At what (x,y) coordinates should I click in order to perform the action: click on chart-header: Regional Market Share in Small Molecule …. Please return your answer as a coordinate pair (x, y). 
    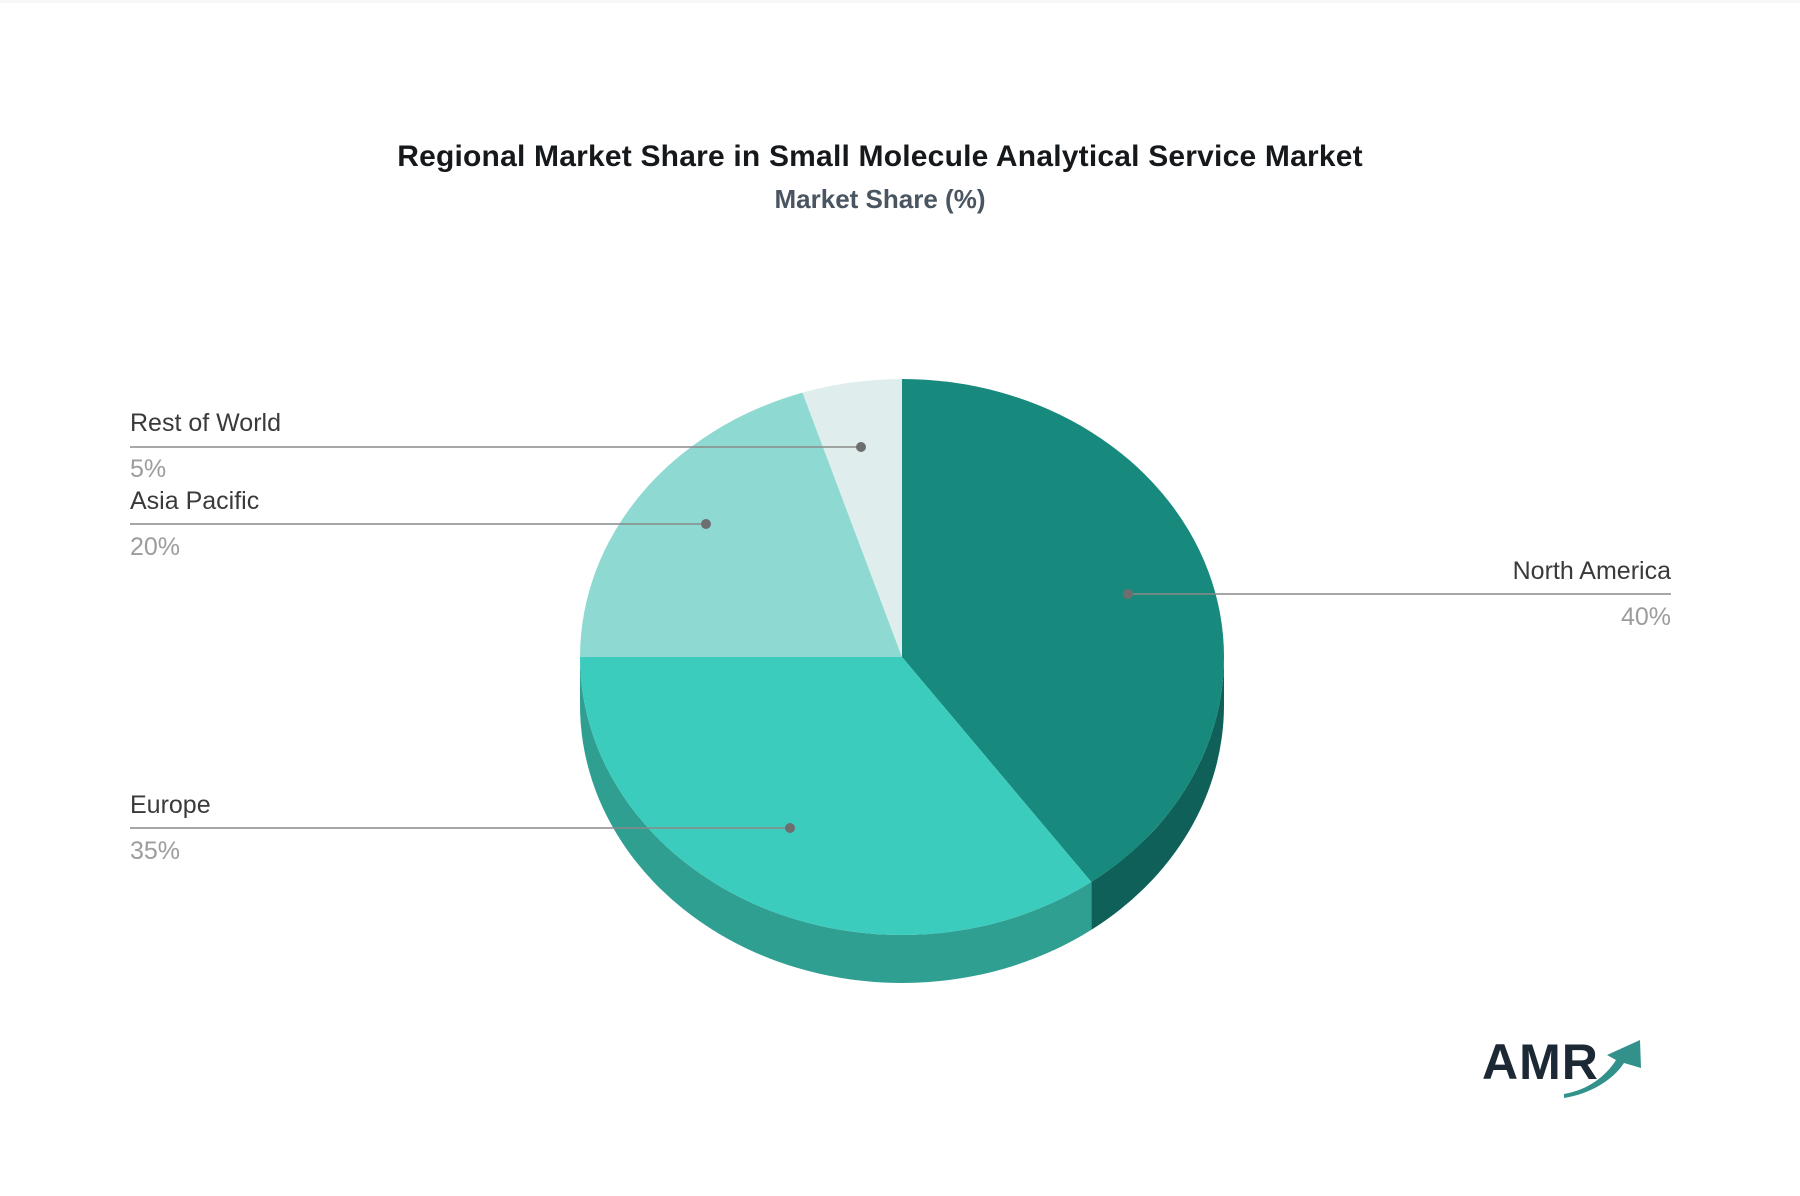
    Looking at the image, I should click on (880, 177).